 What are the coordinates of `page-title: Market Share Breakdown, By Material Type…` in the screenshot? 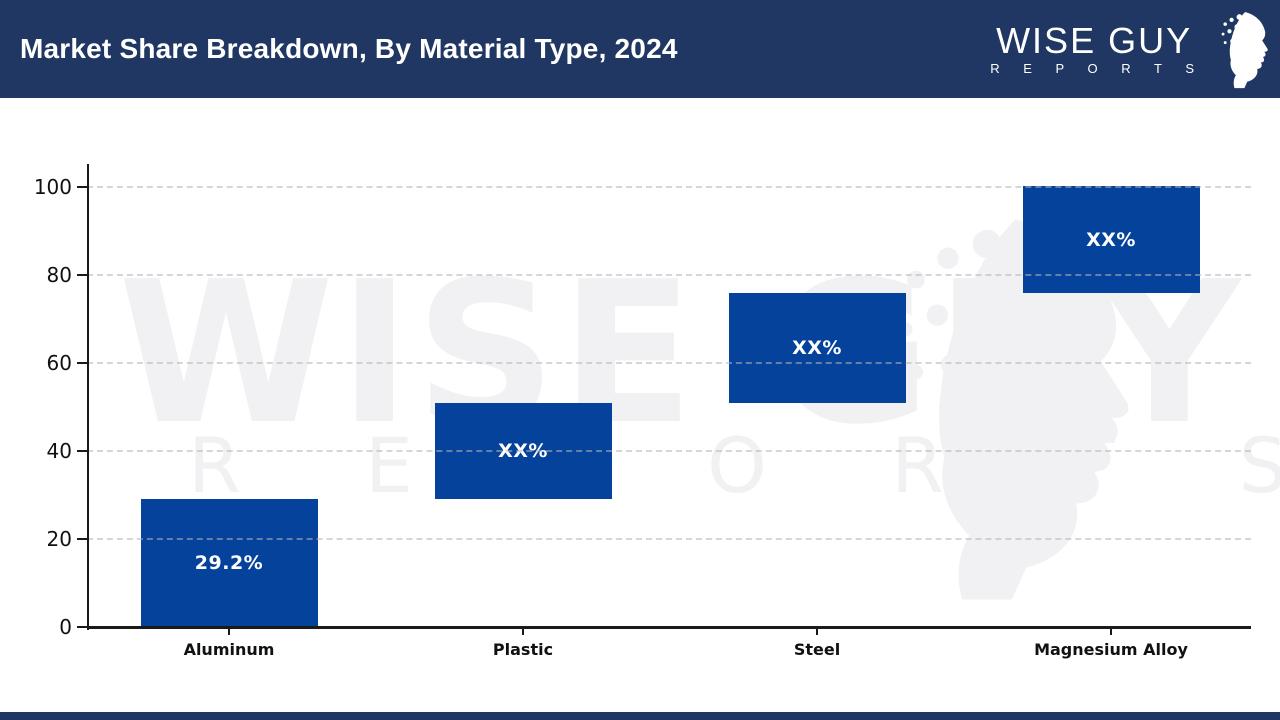 It's located at (349, 48).